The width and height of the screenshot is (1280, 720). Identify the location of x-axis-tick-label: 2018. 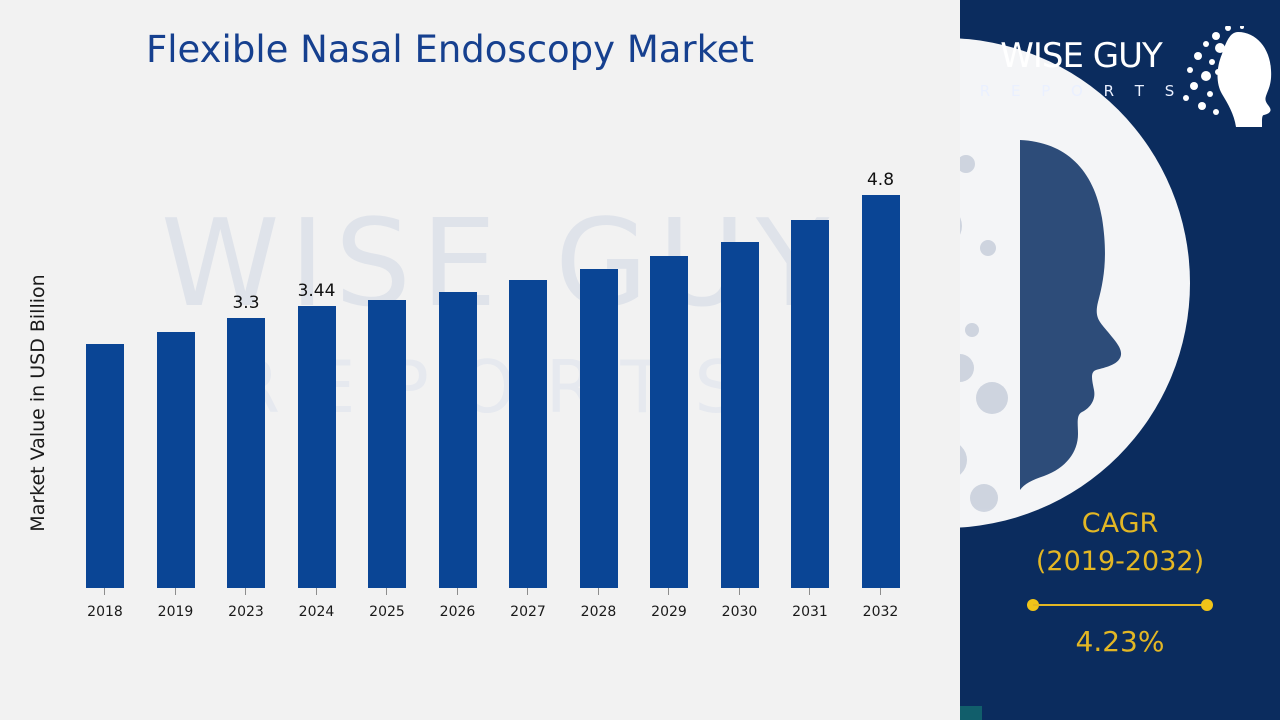
(105, 612).